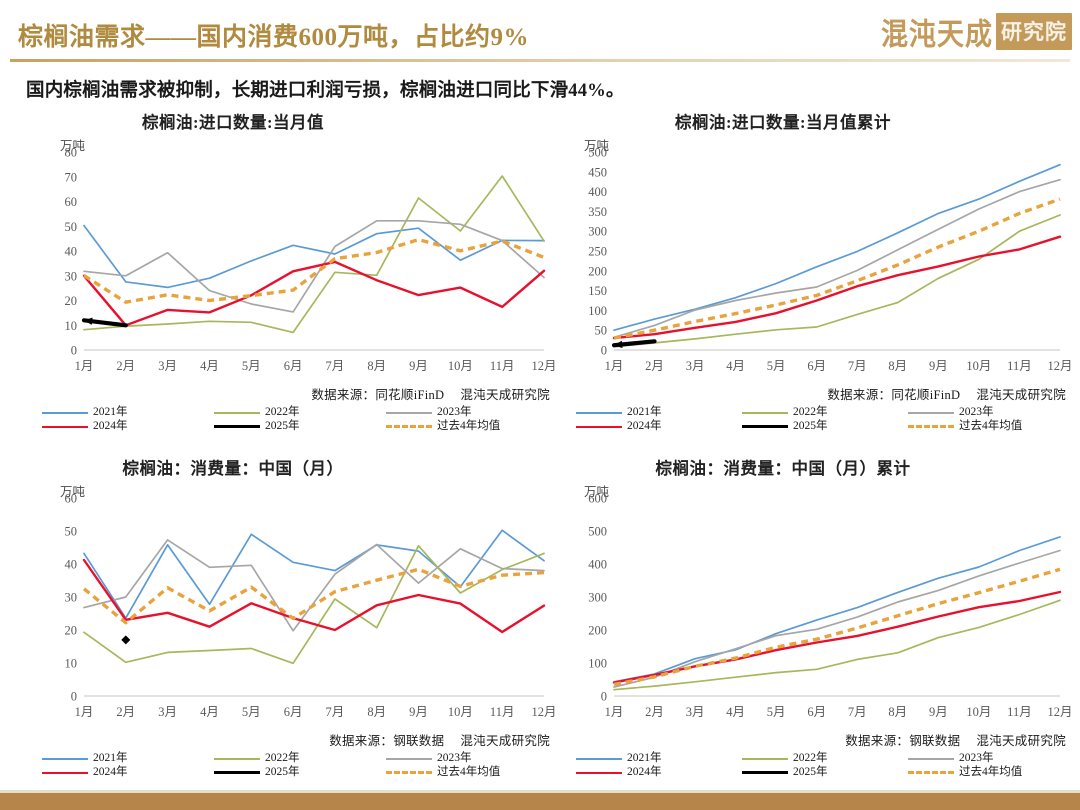 The image size is (1080, 810). I want to click on x-axis-tick: 7月, so click(857, 712).